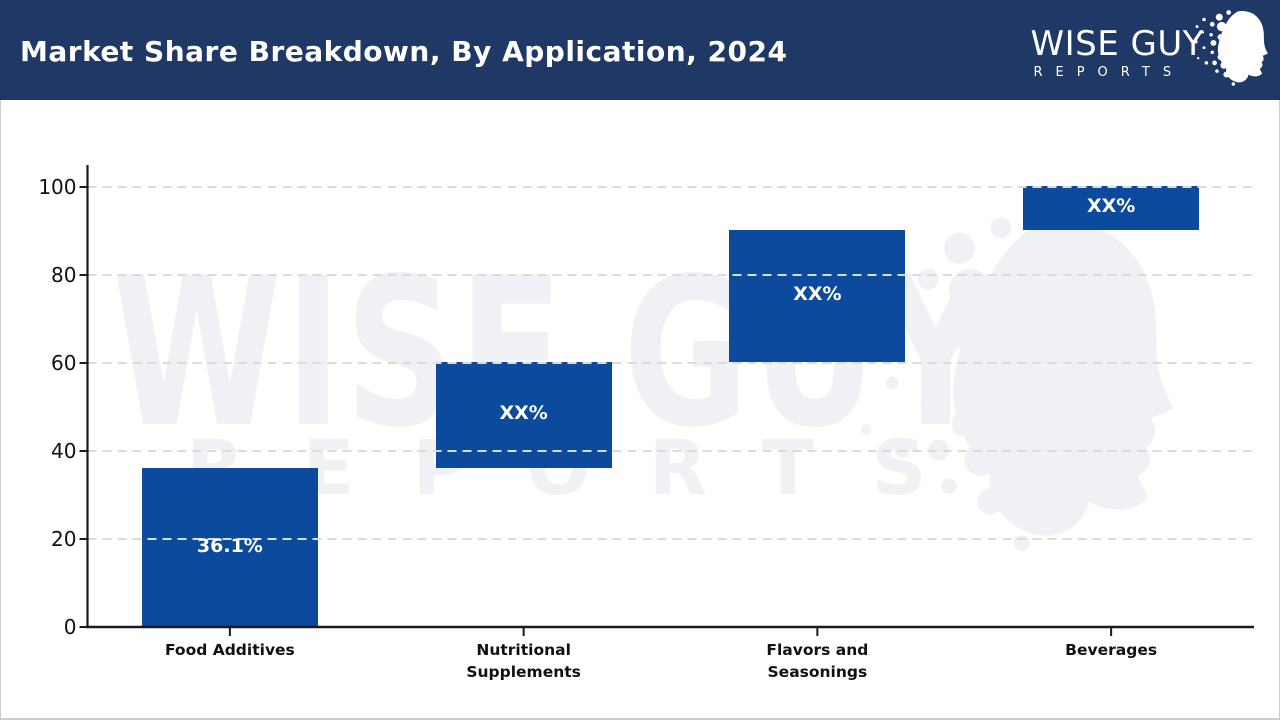 The height and width of the screenshot is (720, 1280). I want to click on logo-face-icon, so click(1231, 48).